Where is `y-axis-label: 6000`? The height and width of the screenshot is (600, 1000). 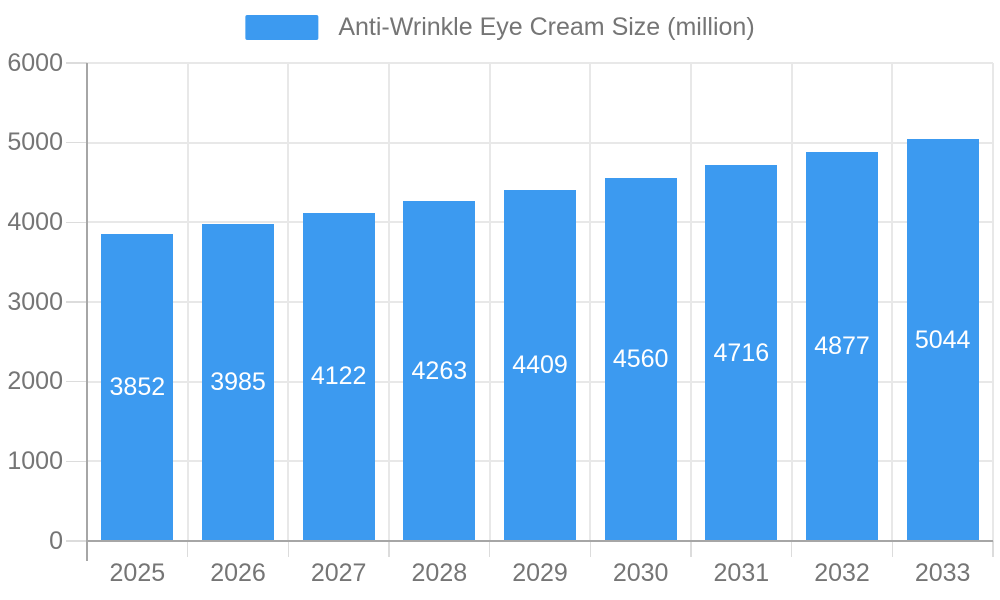
y-axis-label: 6000 is located at coordinates (35, 62).